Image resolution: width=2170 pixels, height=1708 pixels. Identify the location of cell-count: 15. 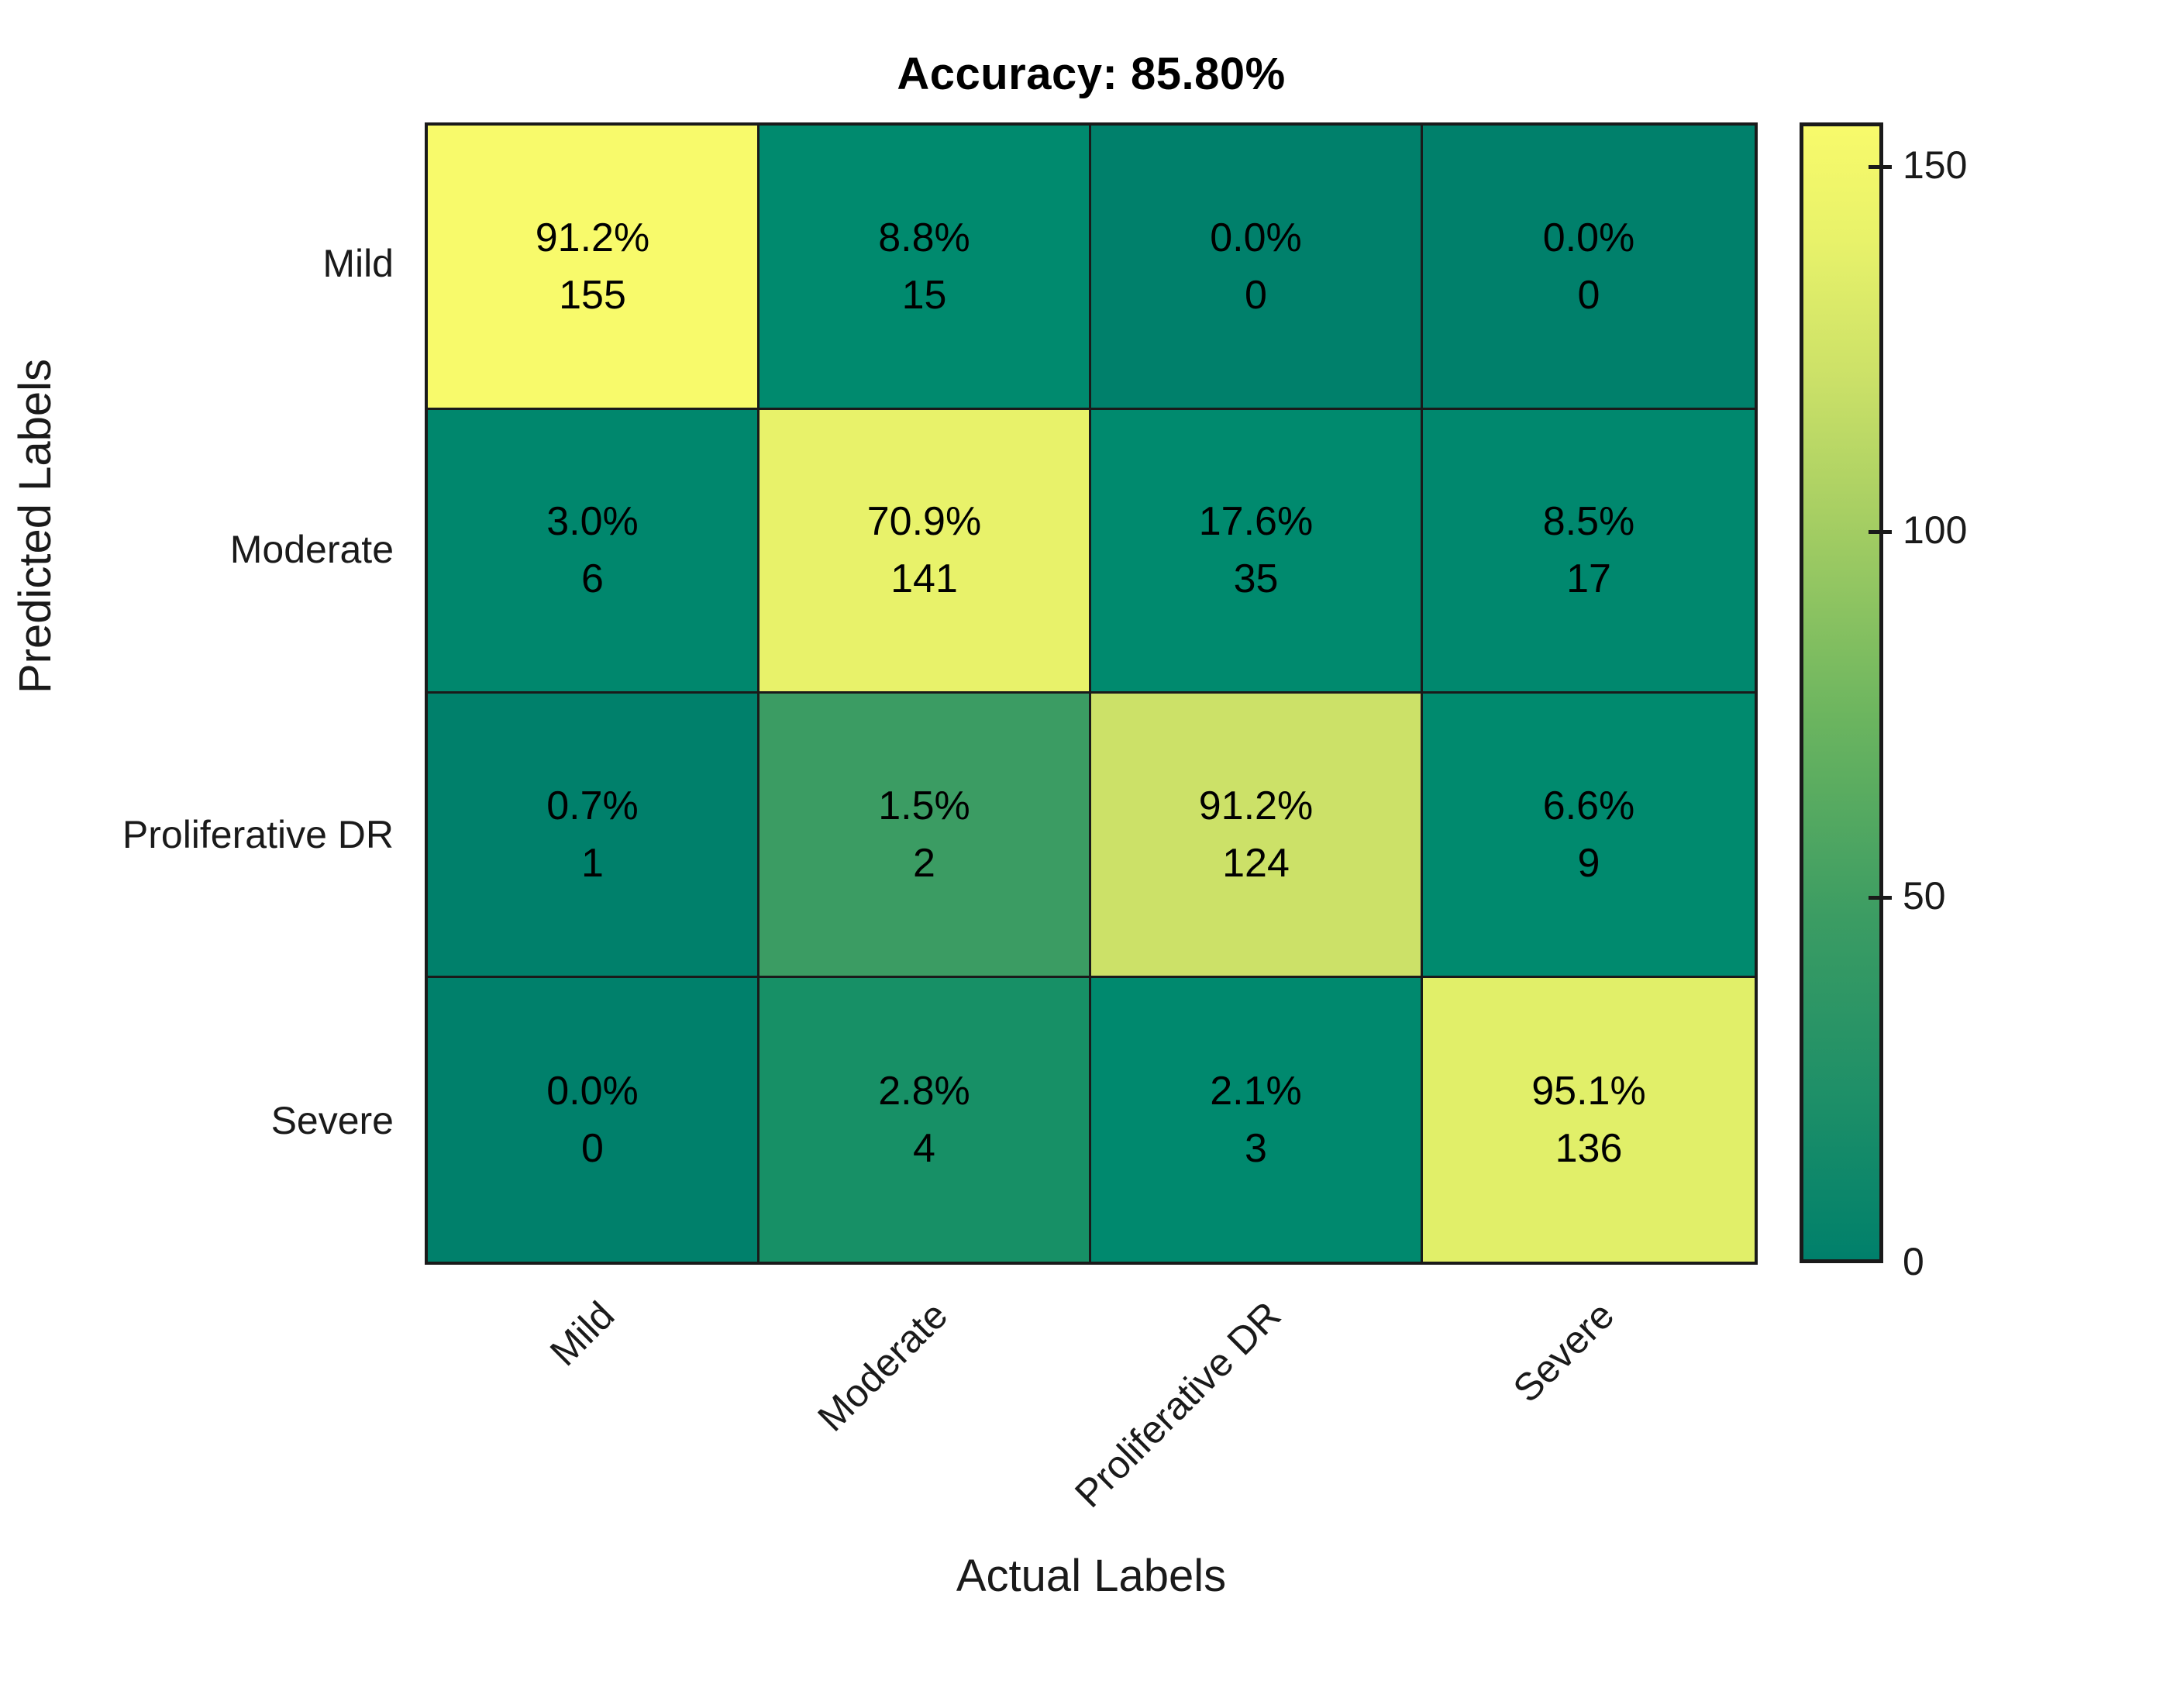
(924, 295).